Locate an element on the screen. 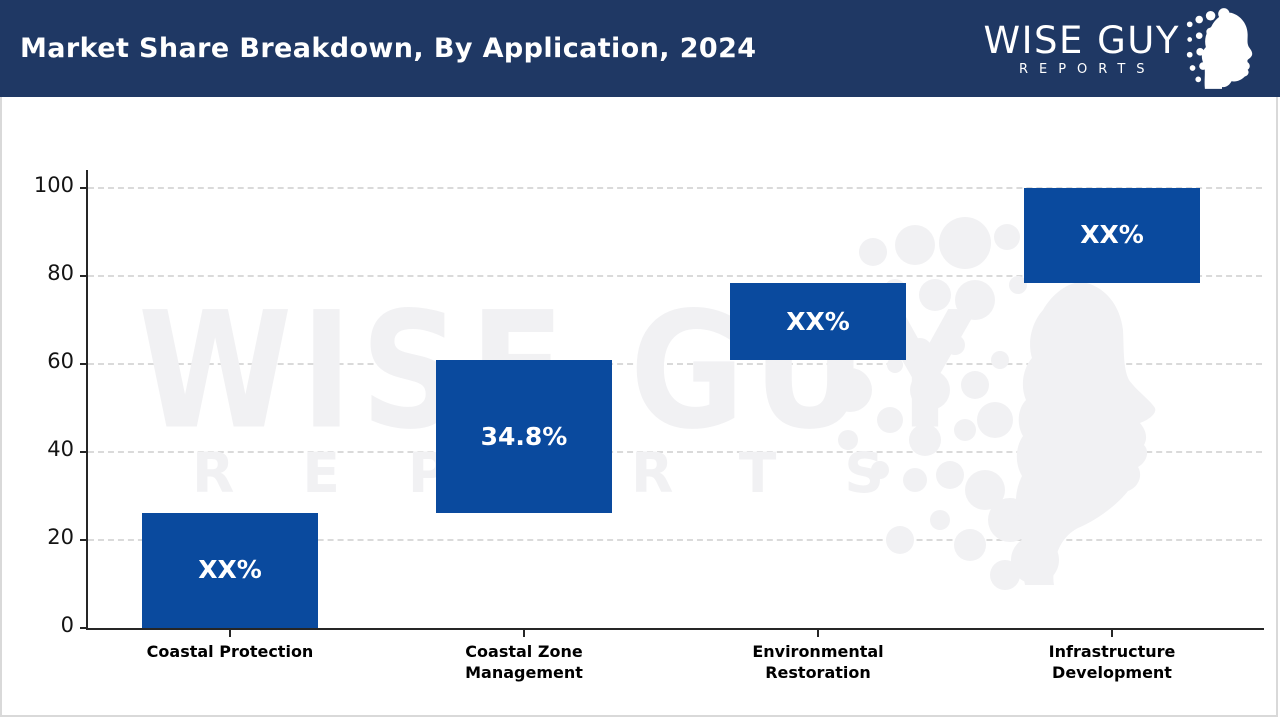  logo-tagline: REPORTS is located at coordinates (1087, 69).